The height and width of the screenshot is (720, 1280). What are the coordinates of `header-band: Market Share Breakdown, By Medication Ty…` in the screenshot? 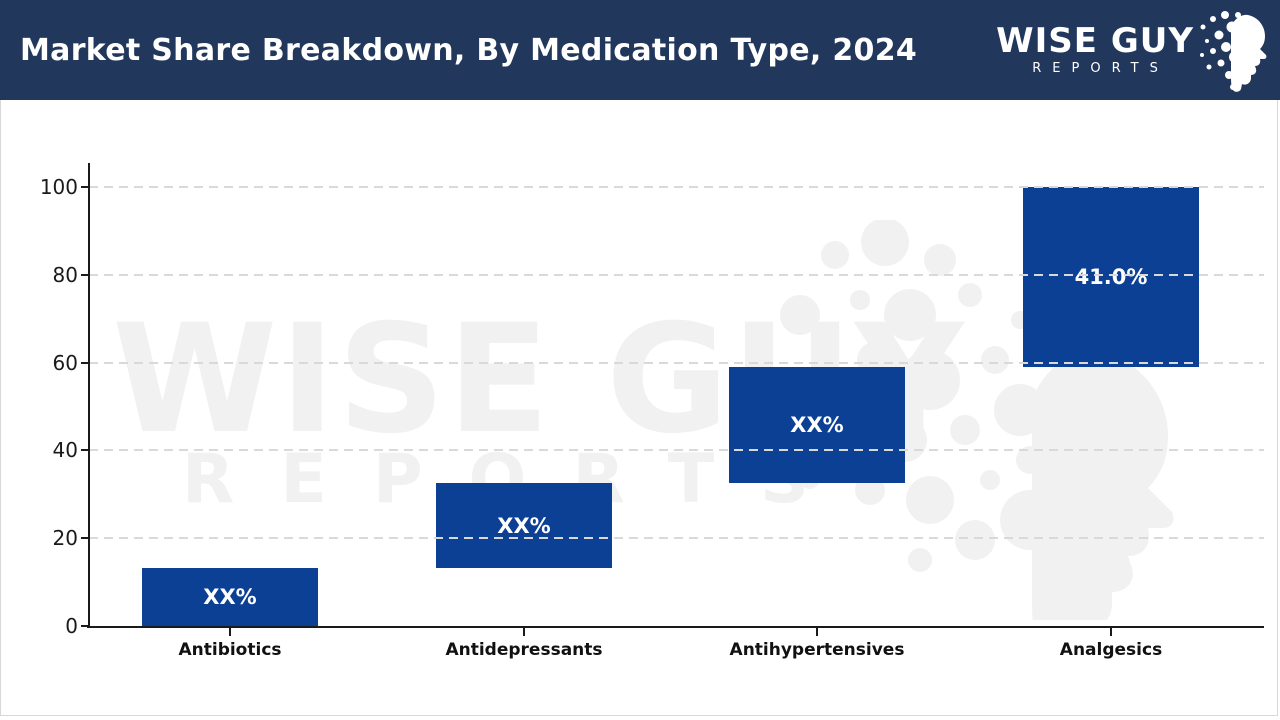 It's located at (640, 50).